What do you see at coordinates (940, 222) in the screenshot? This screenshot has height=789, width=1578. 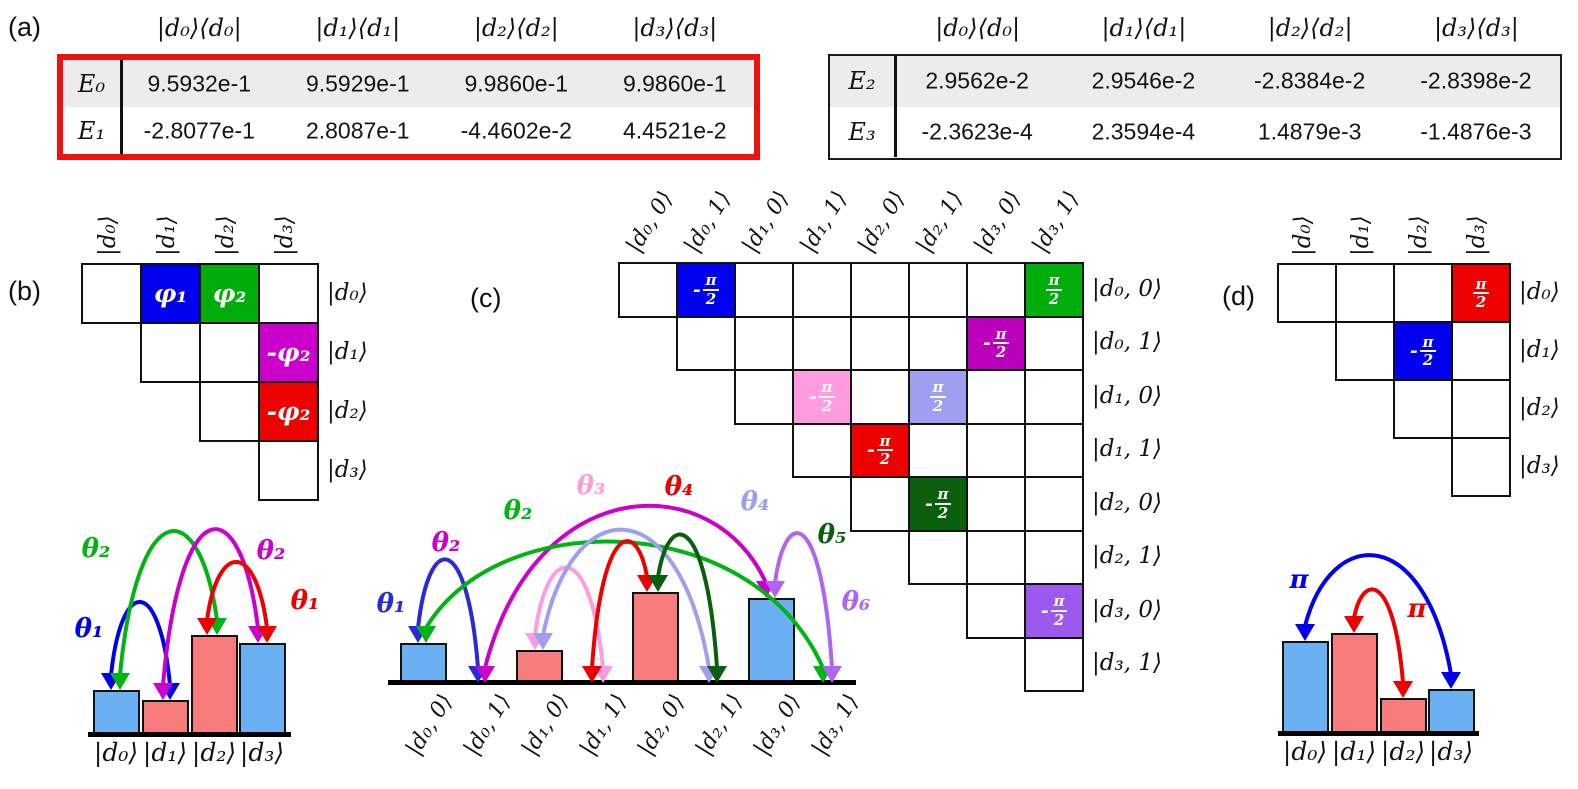 I see `matrix-col-label: |d₂, 1⟩` at bounding box center [940, 222].